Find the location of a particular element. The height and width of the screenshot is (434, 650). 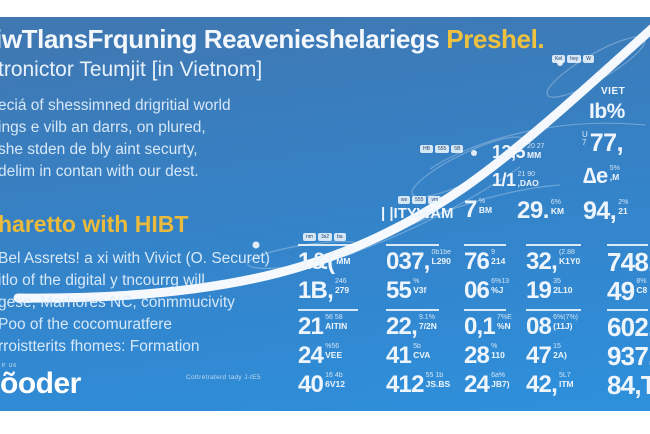

stat-annotation: 5L7 ITM is located at coordinates (566, 380).